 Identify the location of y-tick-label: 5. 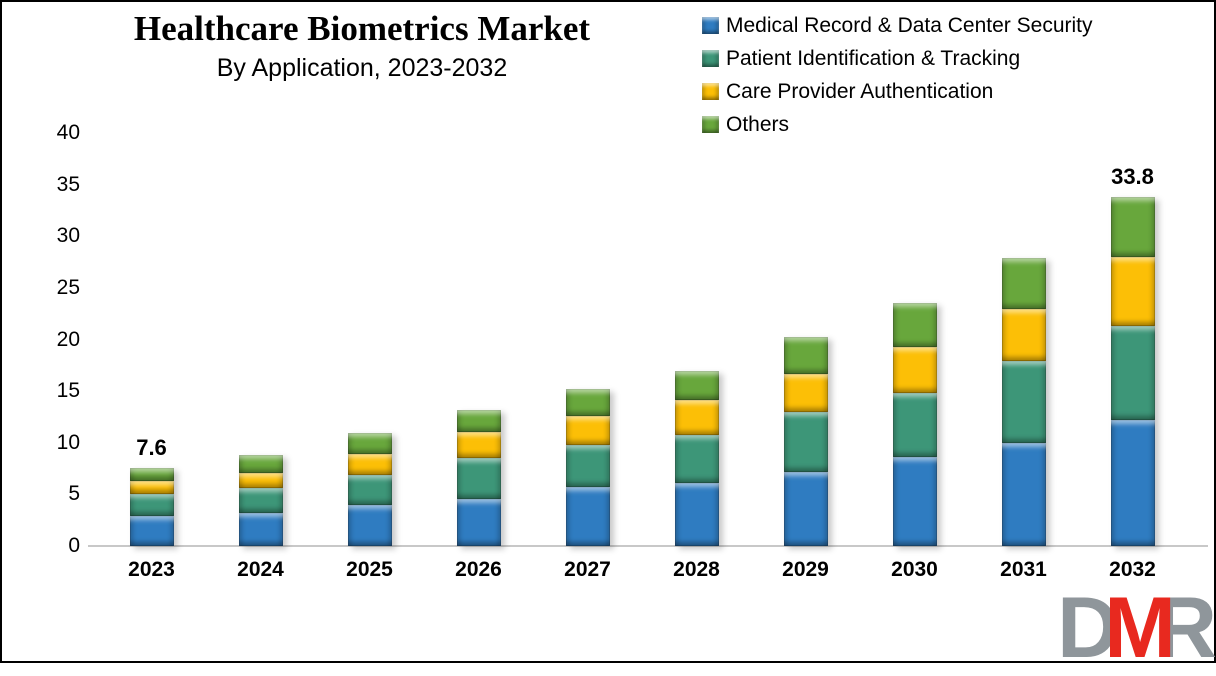
(74, 494).